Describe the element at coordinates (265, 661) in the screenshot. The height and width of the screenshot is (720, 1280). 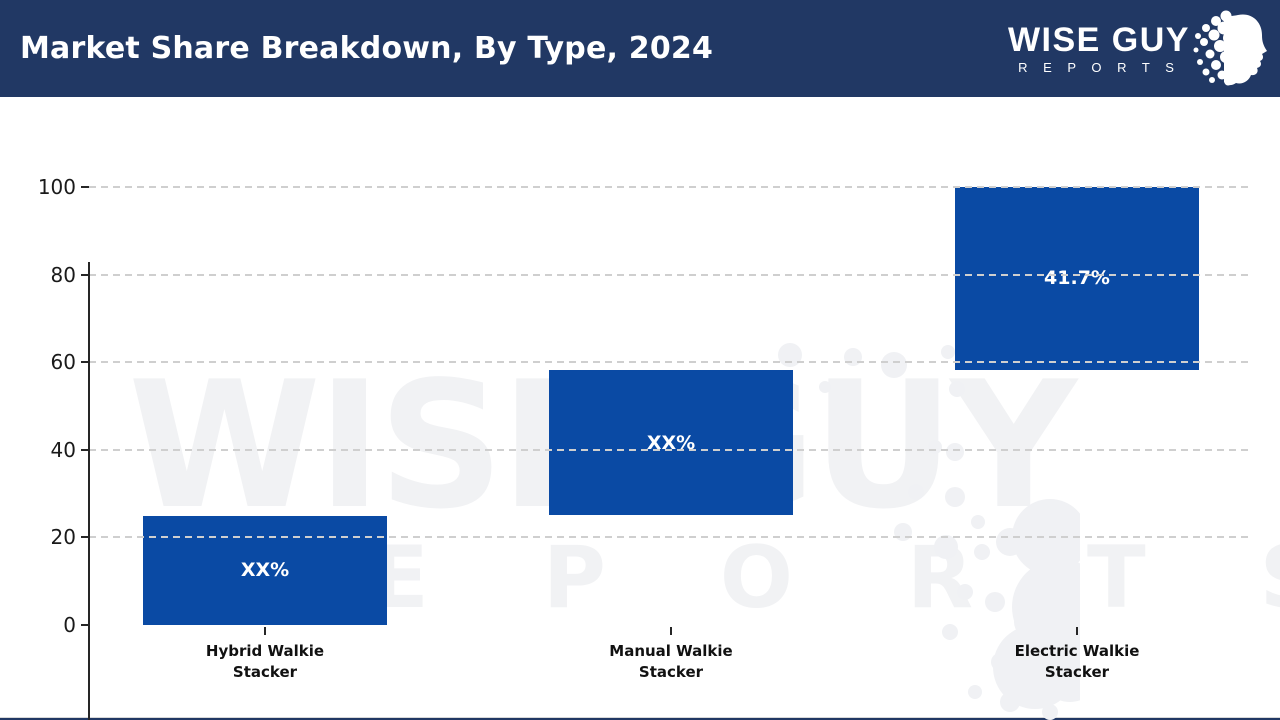
I see `x-tick-label: Hybrid Walkie Stacker` at that location.